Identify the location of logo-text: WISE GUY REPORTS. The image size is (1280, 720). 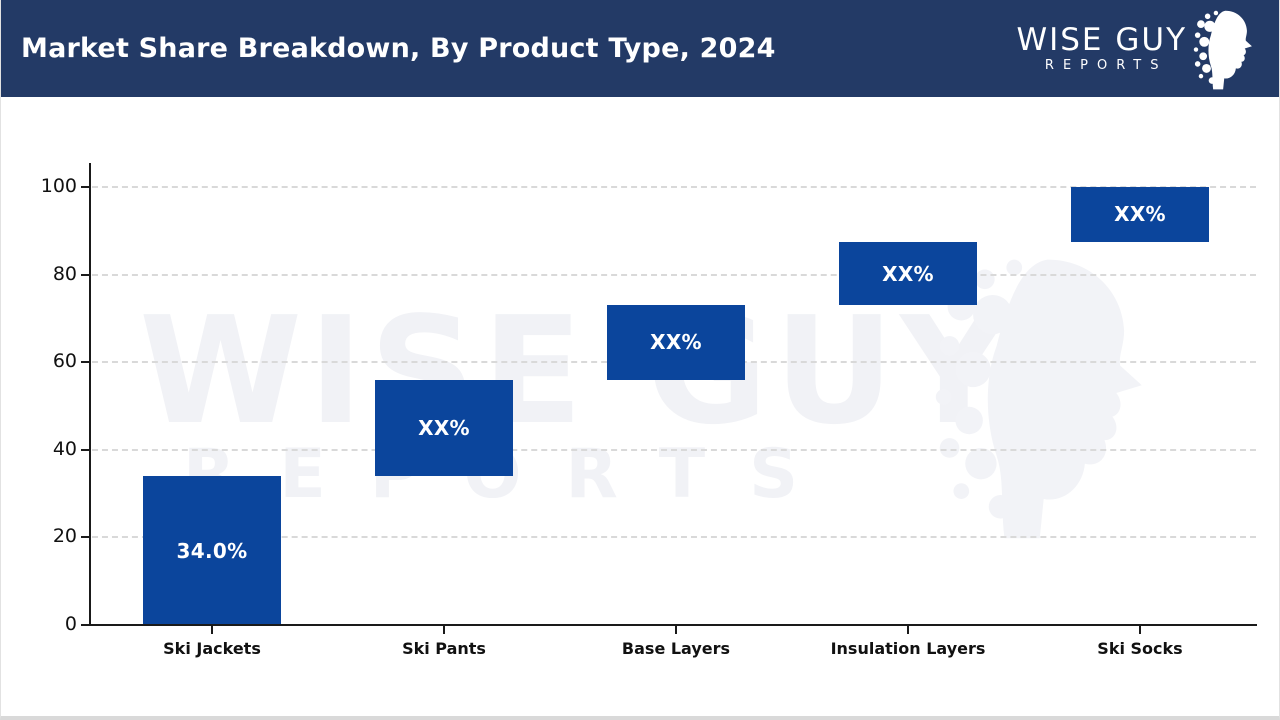
(1101, 49).